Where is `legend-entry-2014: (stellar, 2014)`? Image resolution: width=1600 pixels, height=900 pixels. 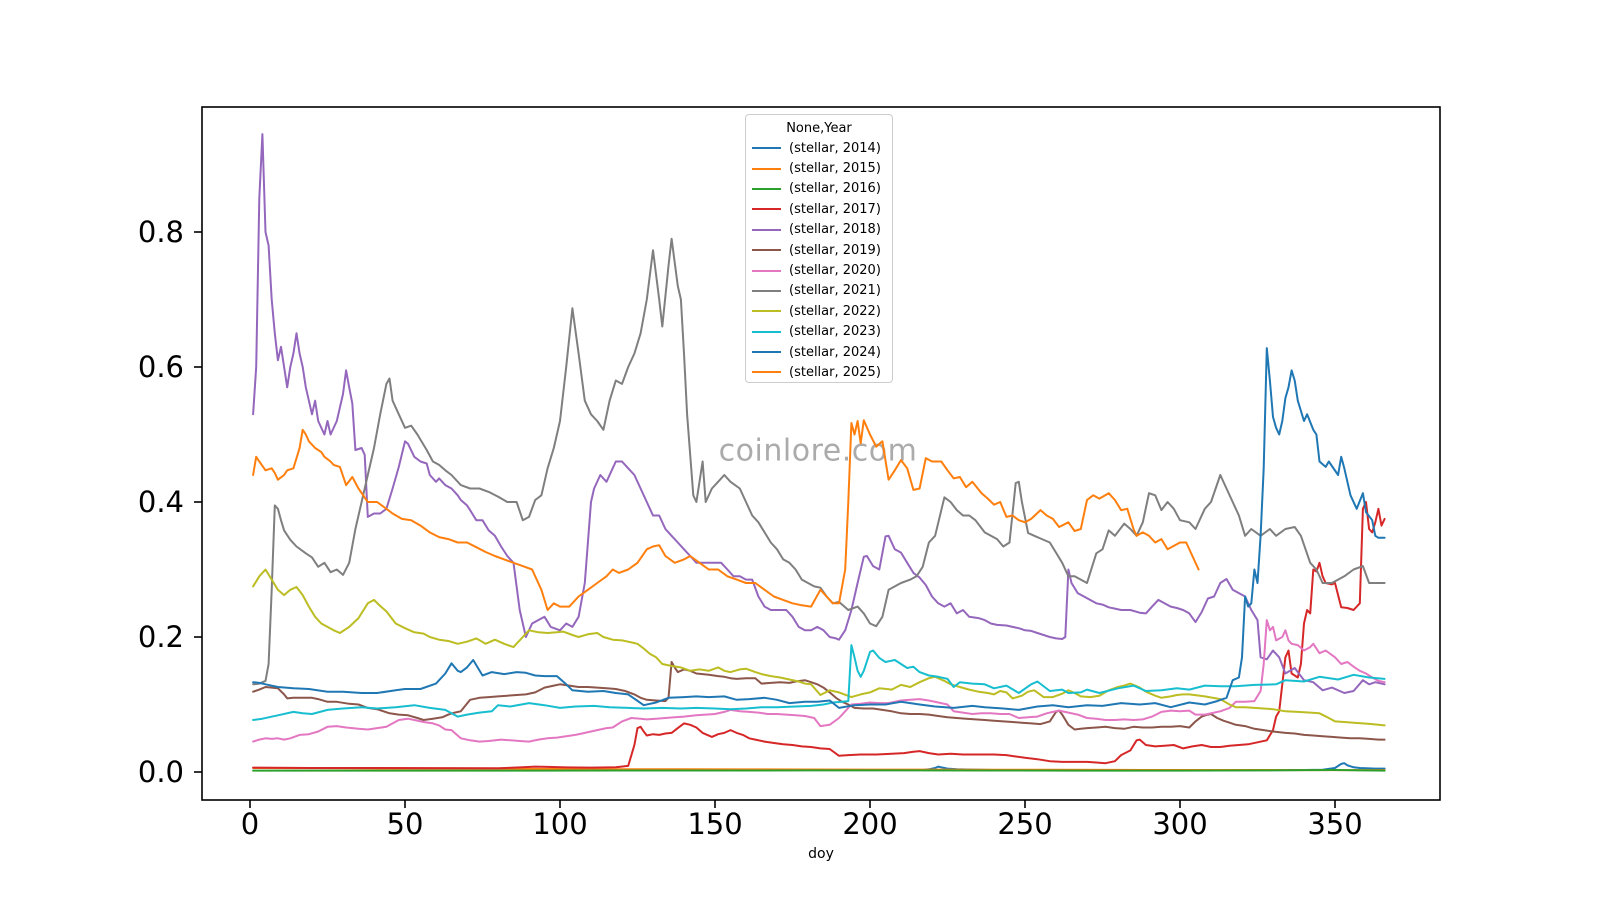 legend-entry-2014: (stellar, 2014) is located at coordinates (819, 148).